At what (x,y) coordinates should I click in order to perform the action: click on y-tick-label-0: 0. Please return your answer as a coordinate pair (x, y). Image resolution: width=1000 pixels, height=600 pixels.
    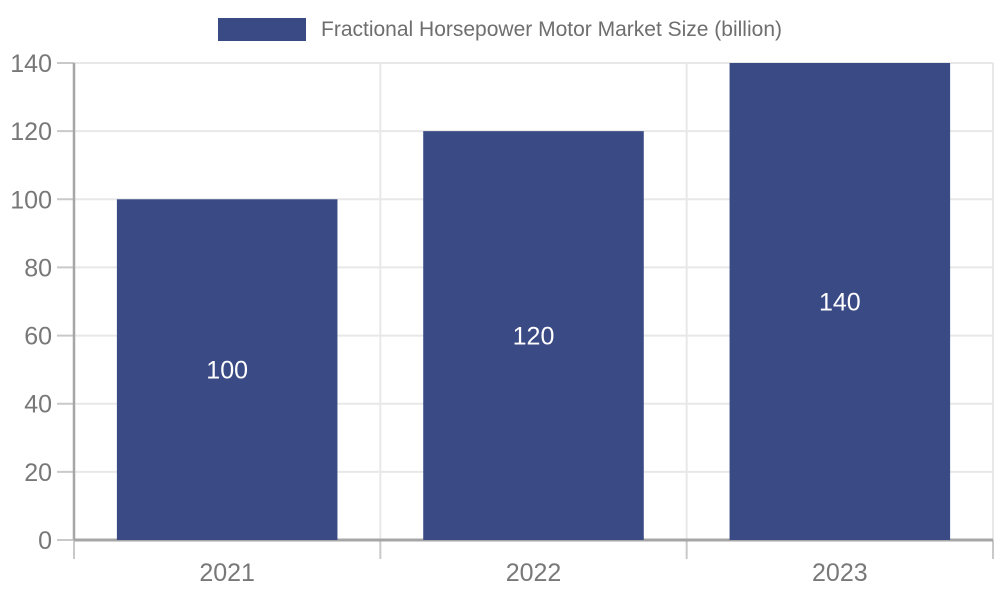
    Looking at the image, I should click on (45, 541).